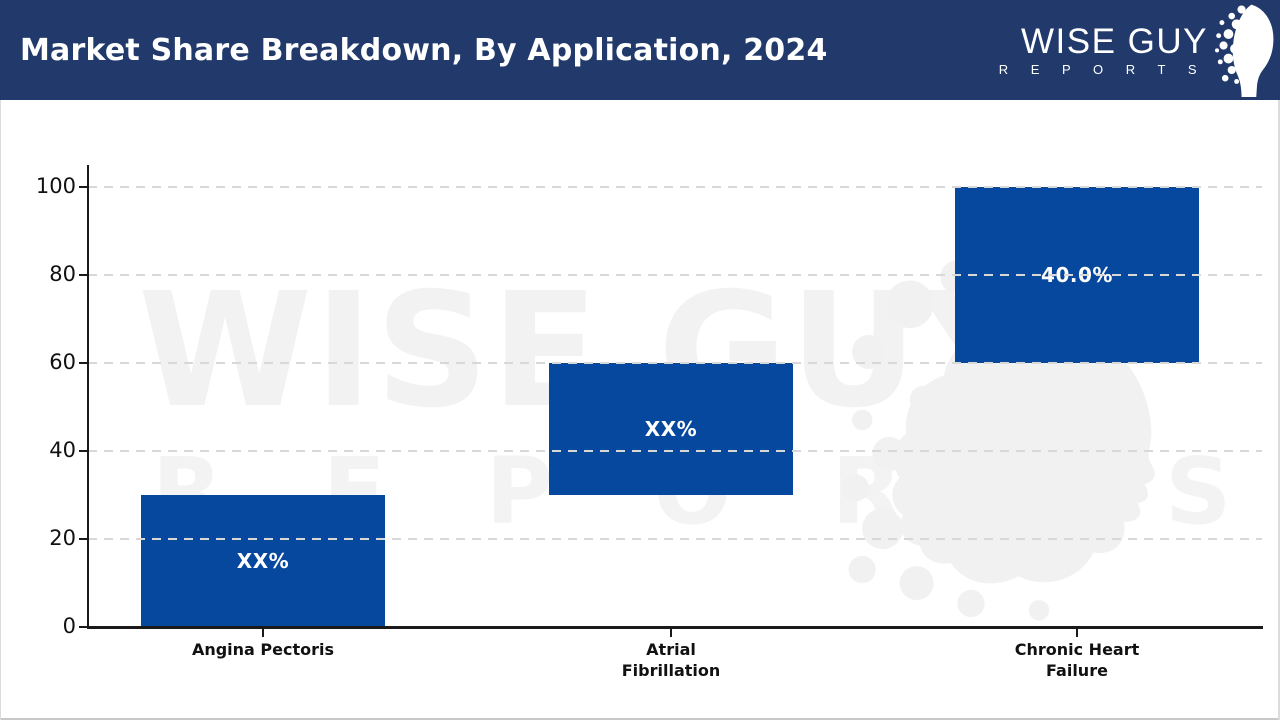 This screenshot has width=1280, height=720. I want to click on brand-logo-text: WISE GUY R E P O R T S, so click(1103, 50).